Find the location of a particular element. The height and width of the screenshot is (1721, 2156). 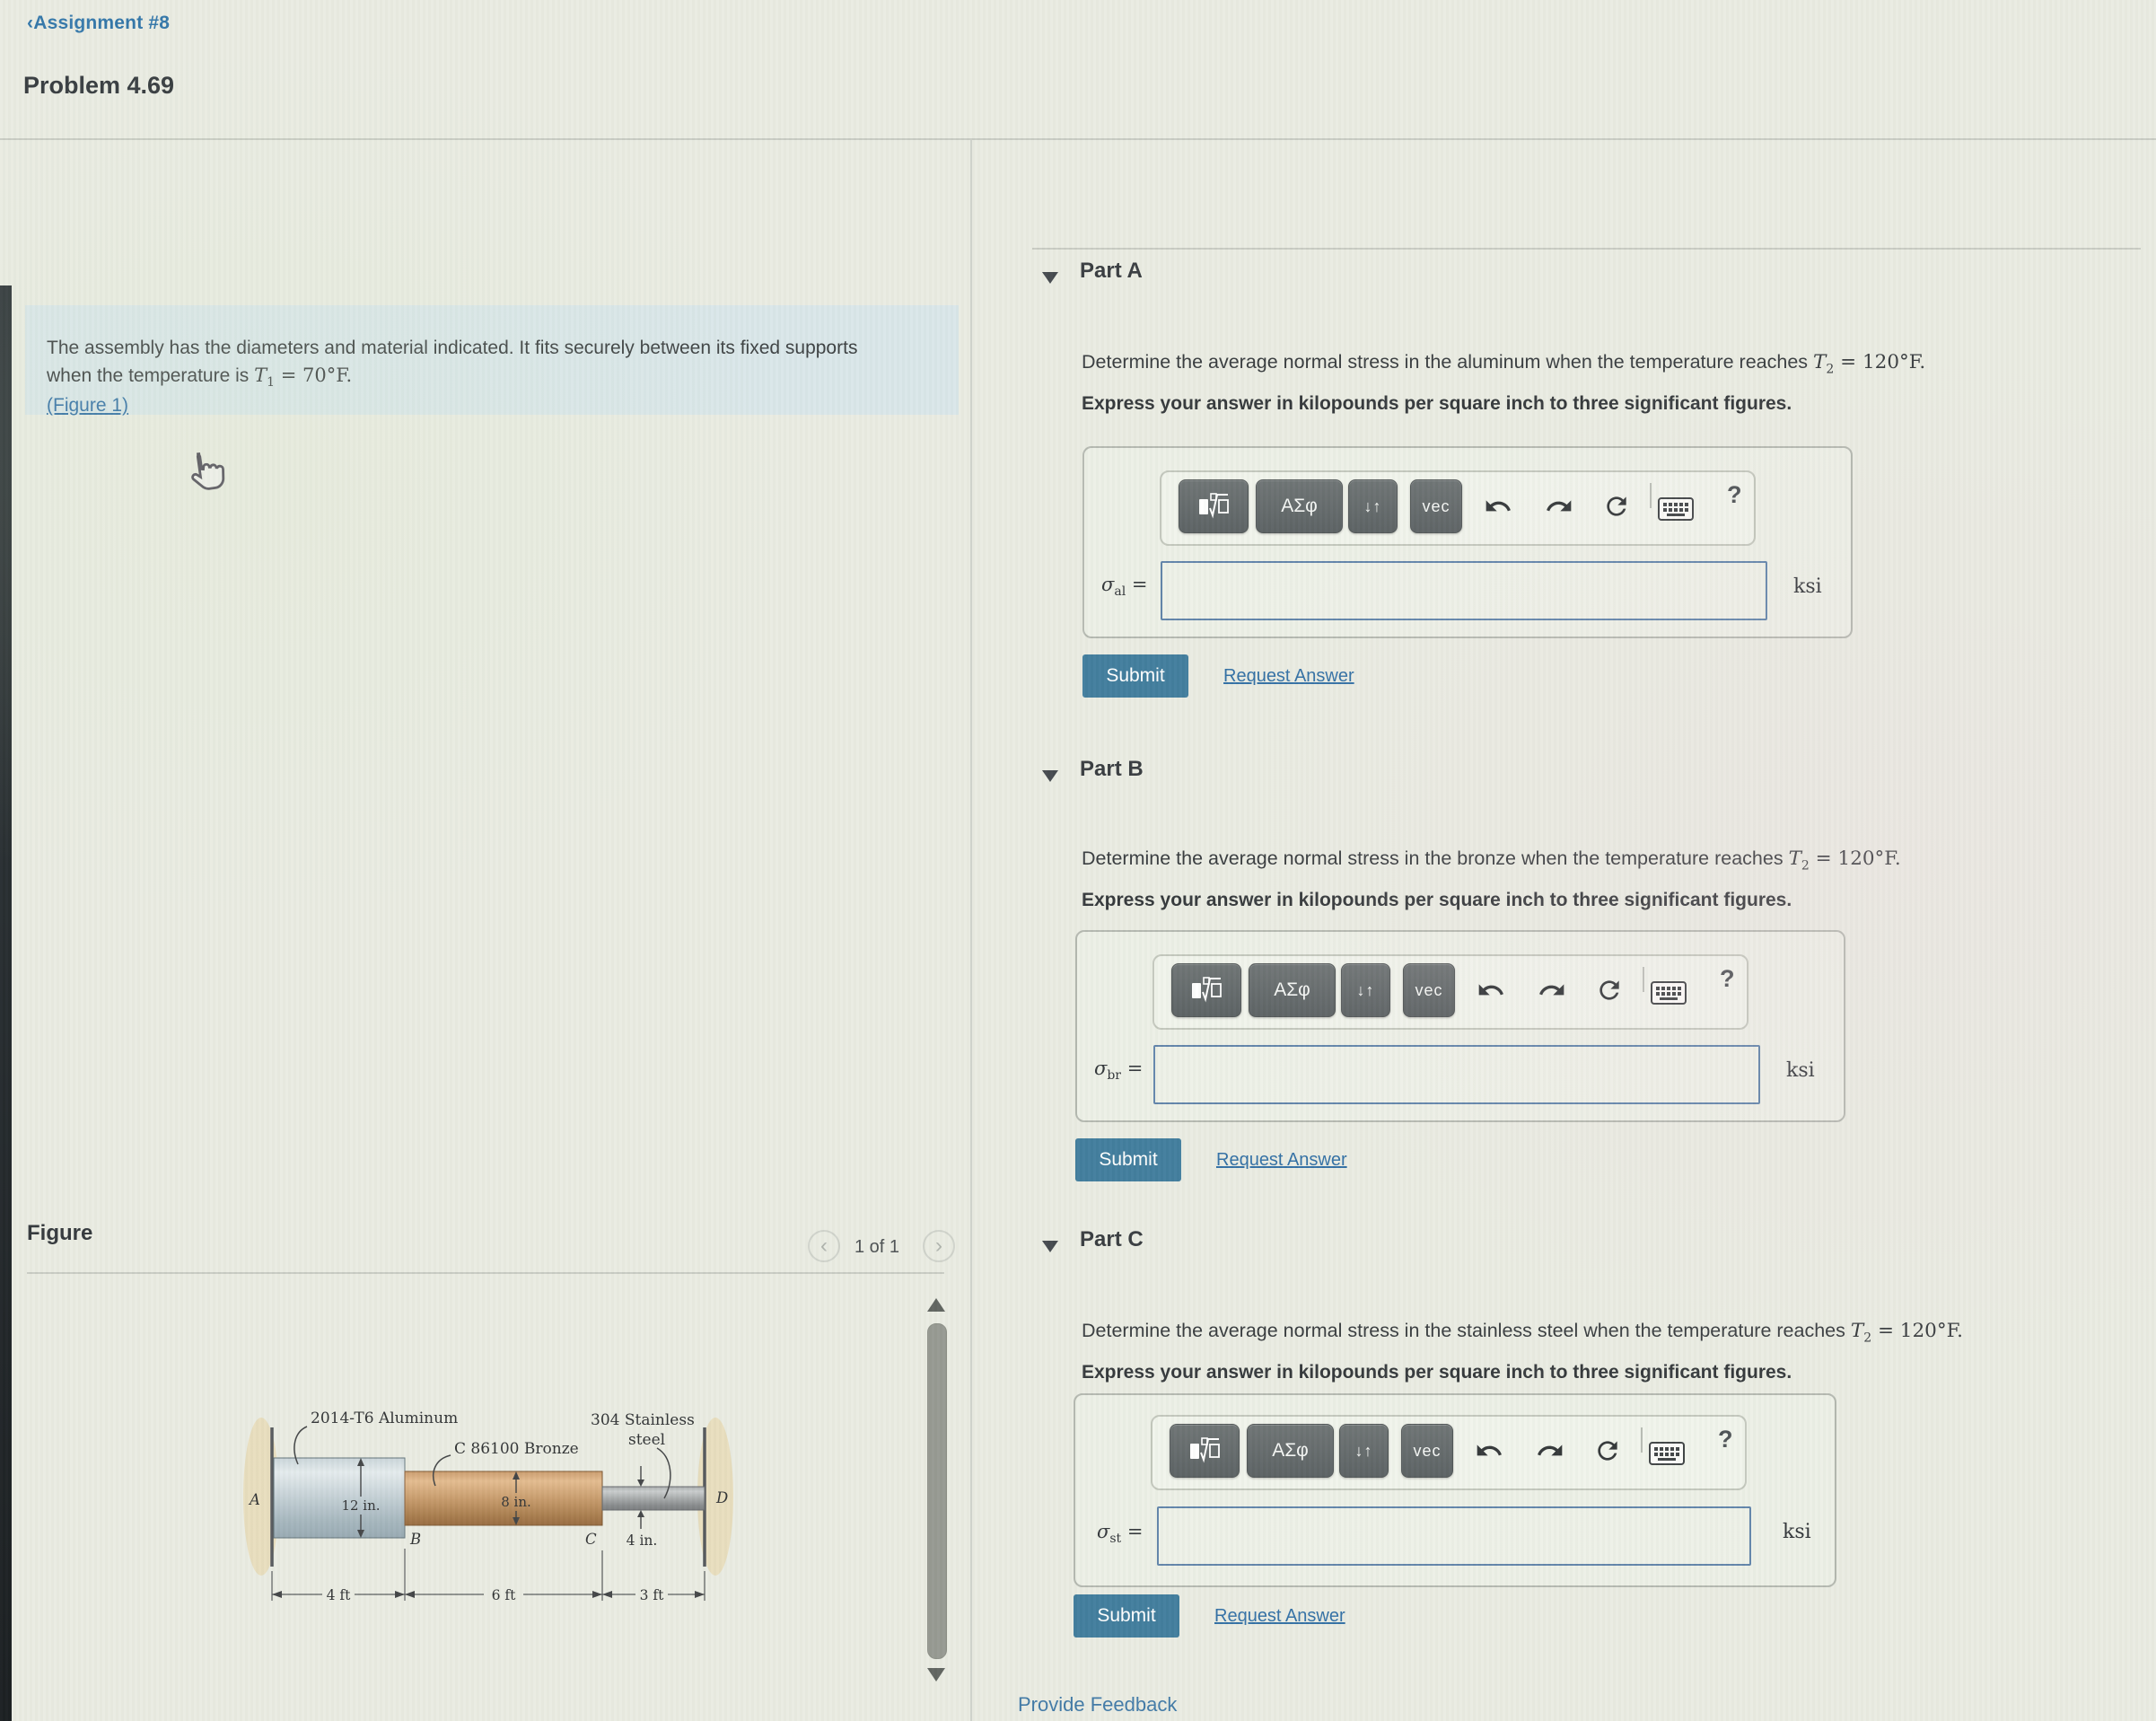

math-t2: T is located at coordinates (1857, 1331).